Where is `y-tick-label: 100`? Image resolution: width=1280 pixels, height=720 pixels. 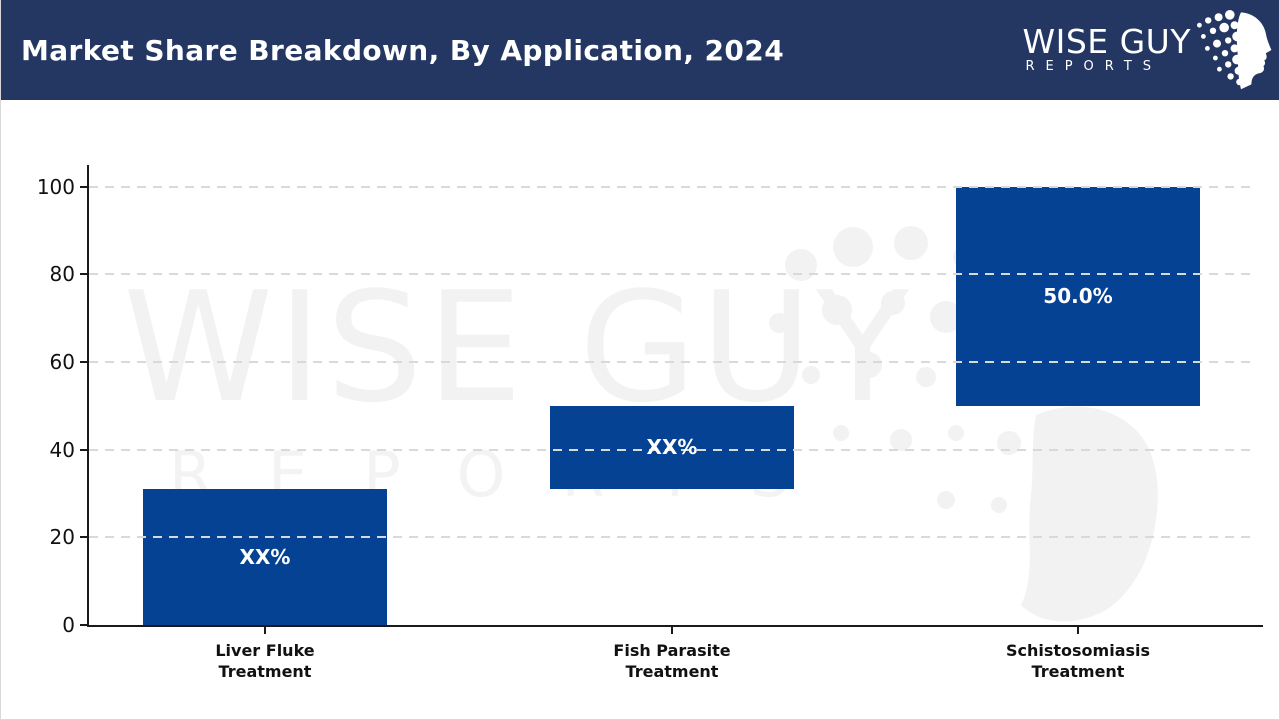 y-tick-label: 100 is located at coordinates (55, 186).